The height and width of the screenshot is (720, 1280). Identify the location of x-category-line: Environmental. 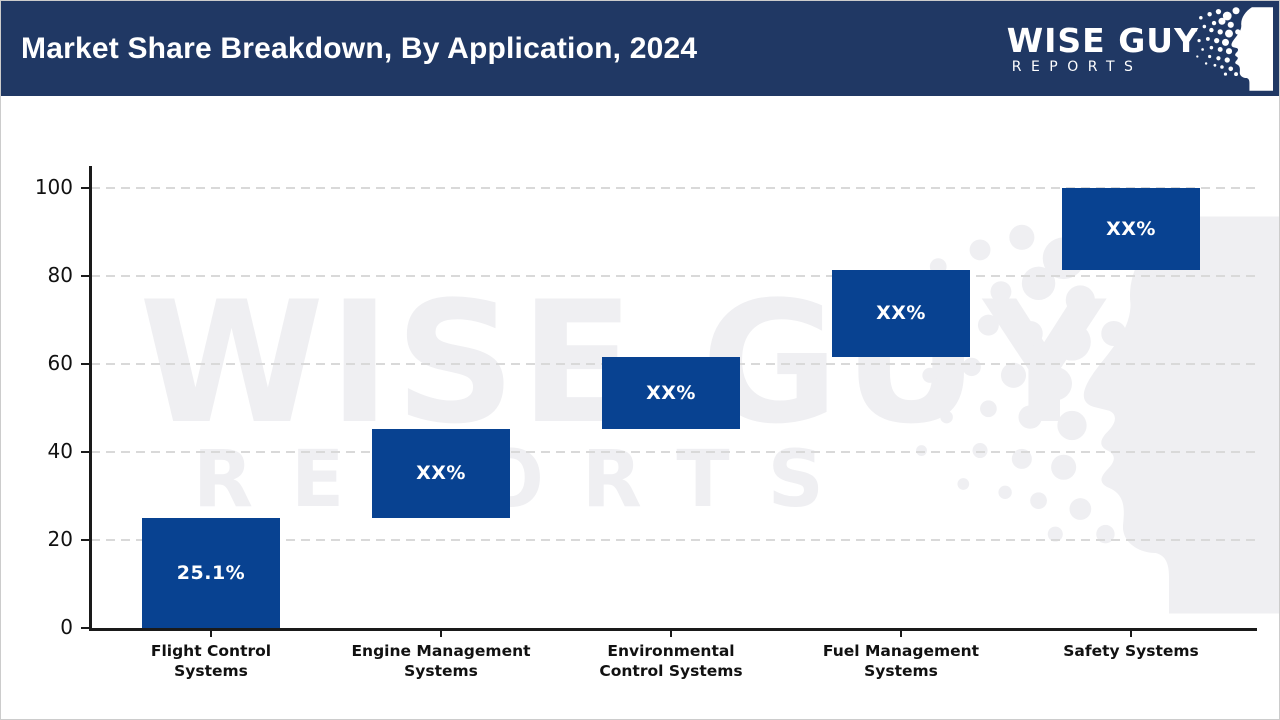
(671, 651).